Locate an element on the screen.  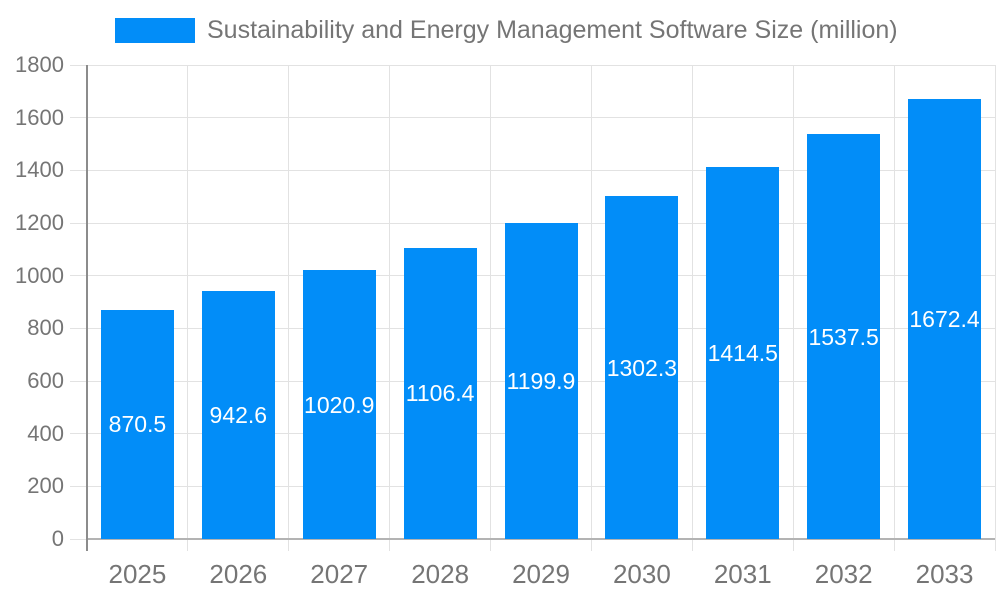
bar-value-label: 942.6 is located at coordinates (238, 414).